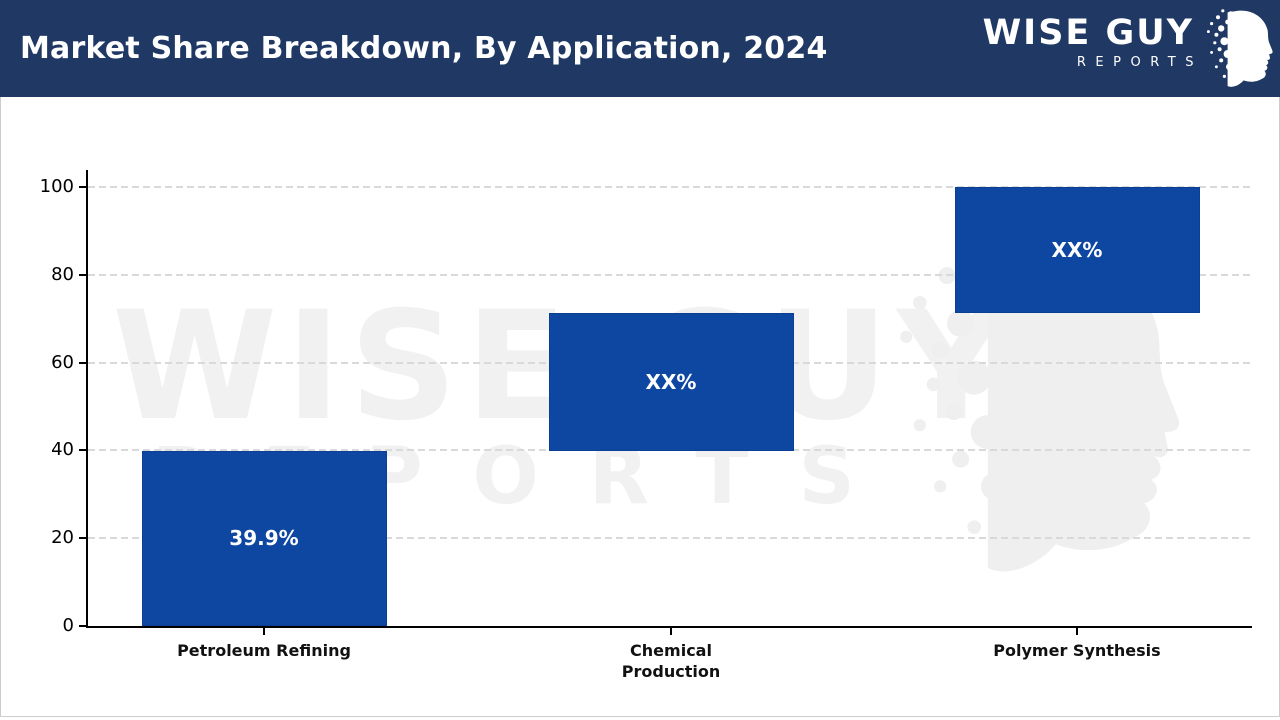  What do you see at coordinates (1077, 650) in the screenshot?
I see `x-category-label-2: Polymer Synthesis` at bounding box center [1077, 650].